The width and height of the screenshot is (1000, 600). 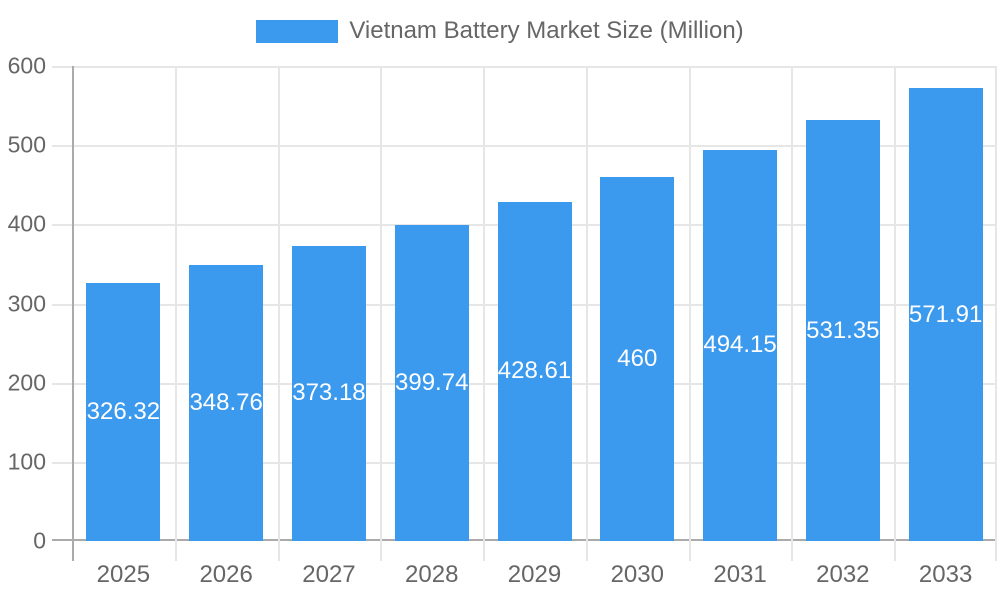 I want to click on bar-value-label: 348.76, so click(x=226, y=402).